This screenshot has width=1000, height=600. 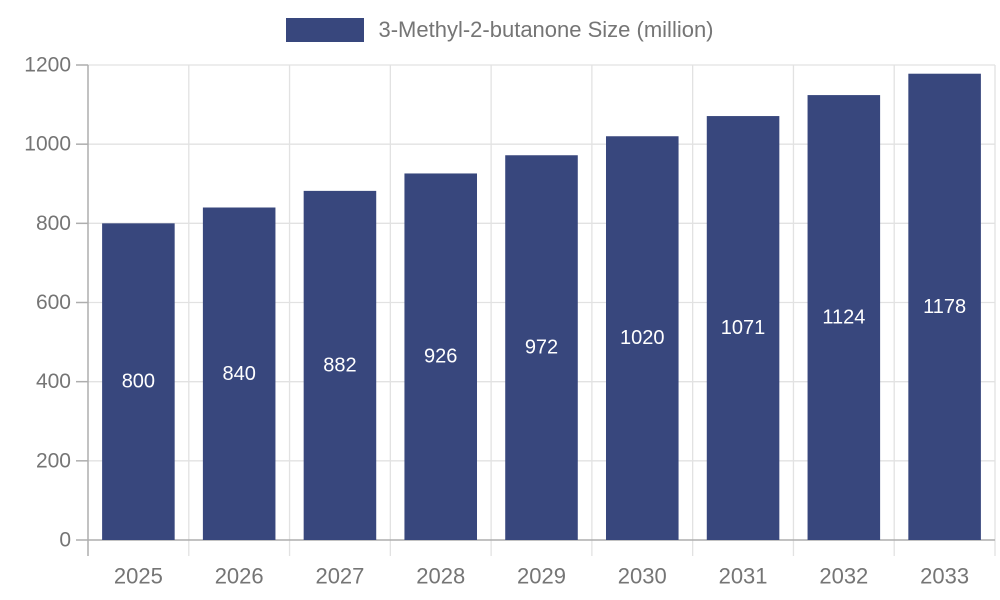 What do you see at coordinates (546, 29) in the screenshot?
I see `legend-label: 3-Methyl-2-butanone Size (million)` at bounding box center [546, 29].